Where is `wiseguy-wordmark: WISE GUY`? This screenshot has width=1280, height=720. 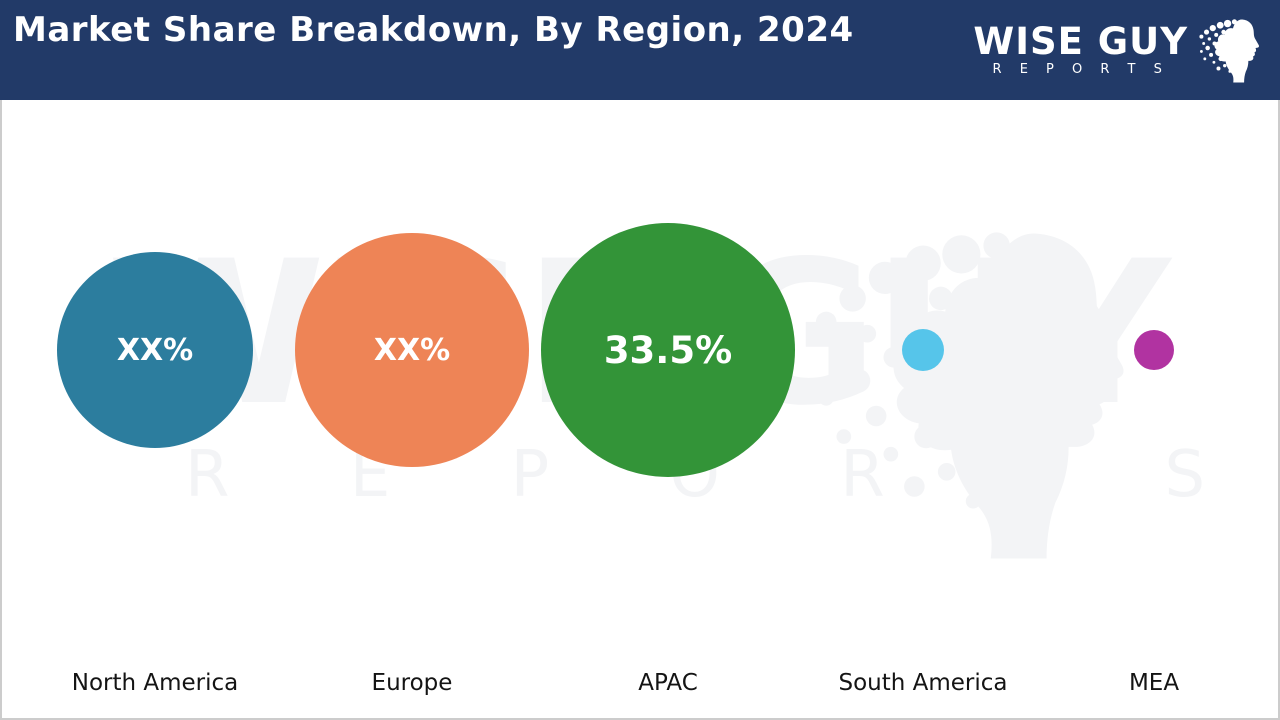 wiseguy-wordmark: WISE GUY is located at coordinates (1080, 41).